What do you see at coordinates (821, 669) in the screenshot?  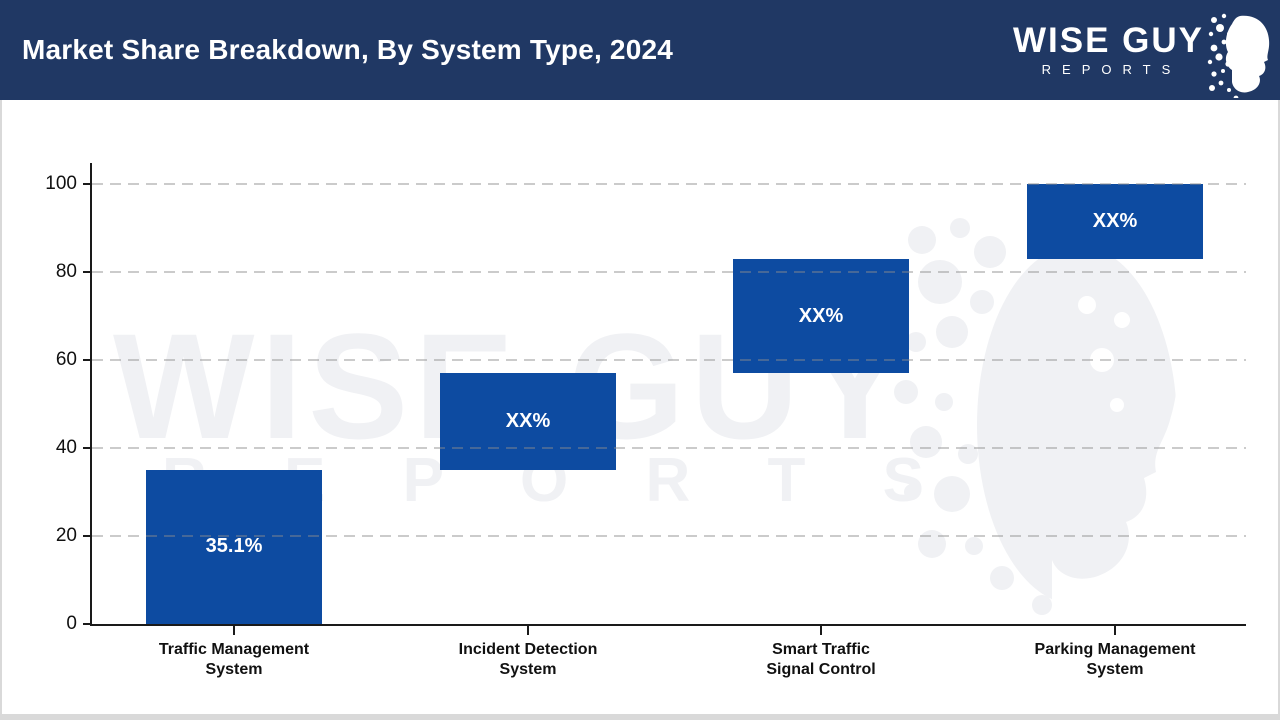 I see `category-label-line: Signal Control` at bounding box center [821, 669].